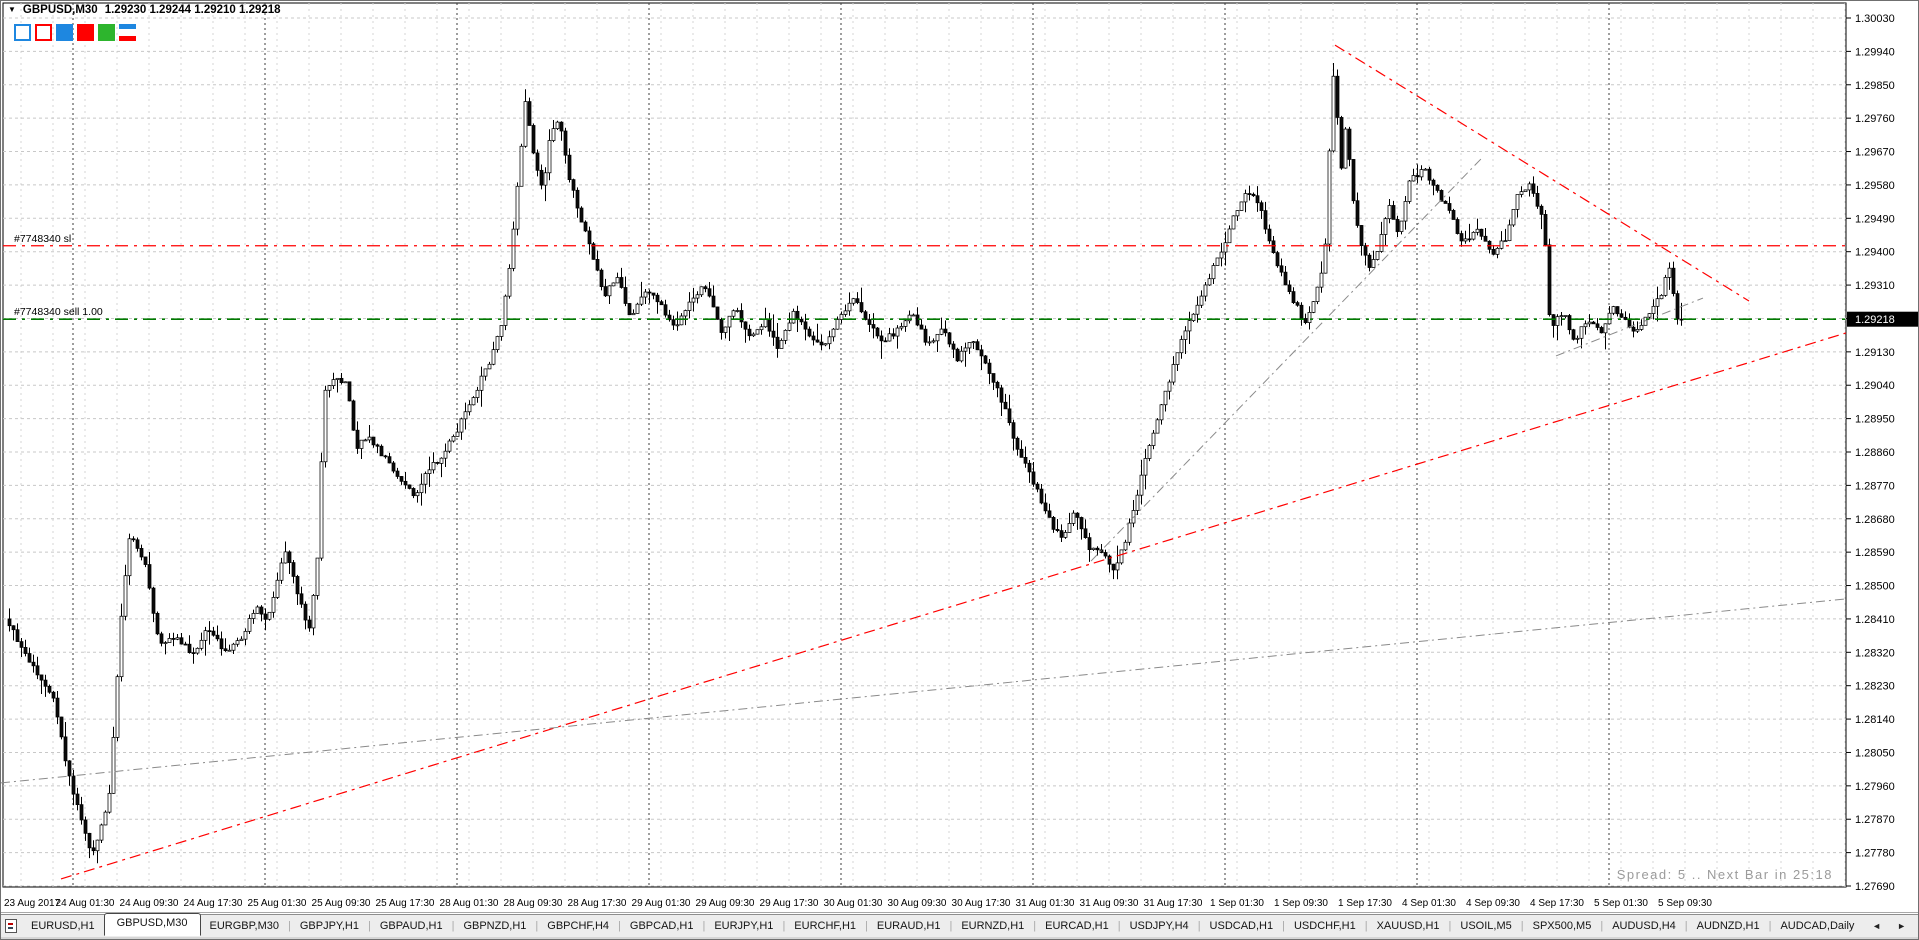 The width and height of the screenshot is (1919, 940). What do you see at coordinates (1542, 173) in the screenshot?
I see `descending-red-trendline` at bounding box center [1542, 173].